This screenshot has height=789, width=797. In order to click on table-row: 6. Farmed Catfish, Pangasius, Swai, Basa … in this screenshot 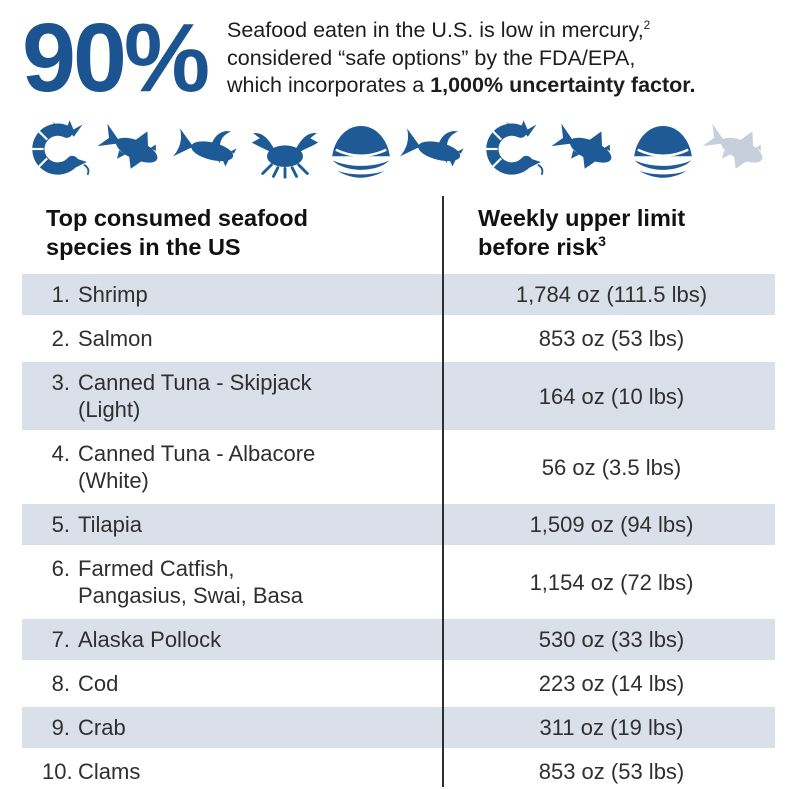, I will do `click(398, 583)`.